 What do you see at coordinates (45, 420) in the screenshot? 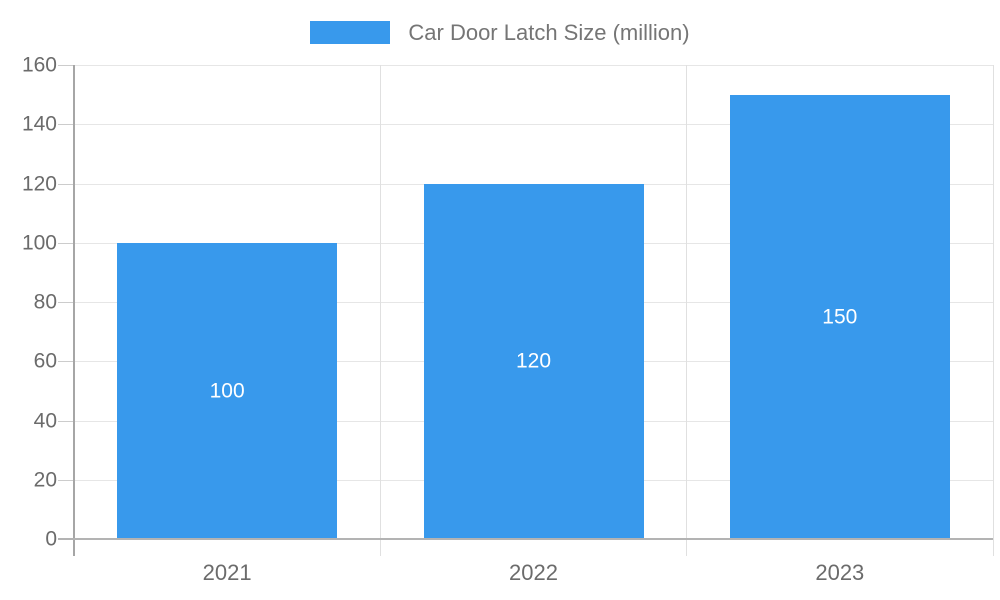
I see `y-axis-label: 40` at bounding box center [45, 420].